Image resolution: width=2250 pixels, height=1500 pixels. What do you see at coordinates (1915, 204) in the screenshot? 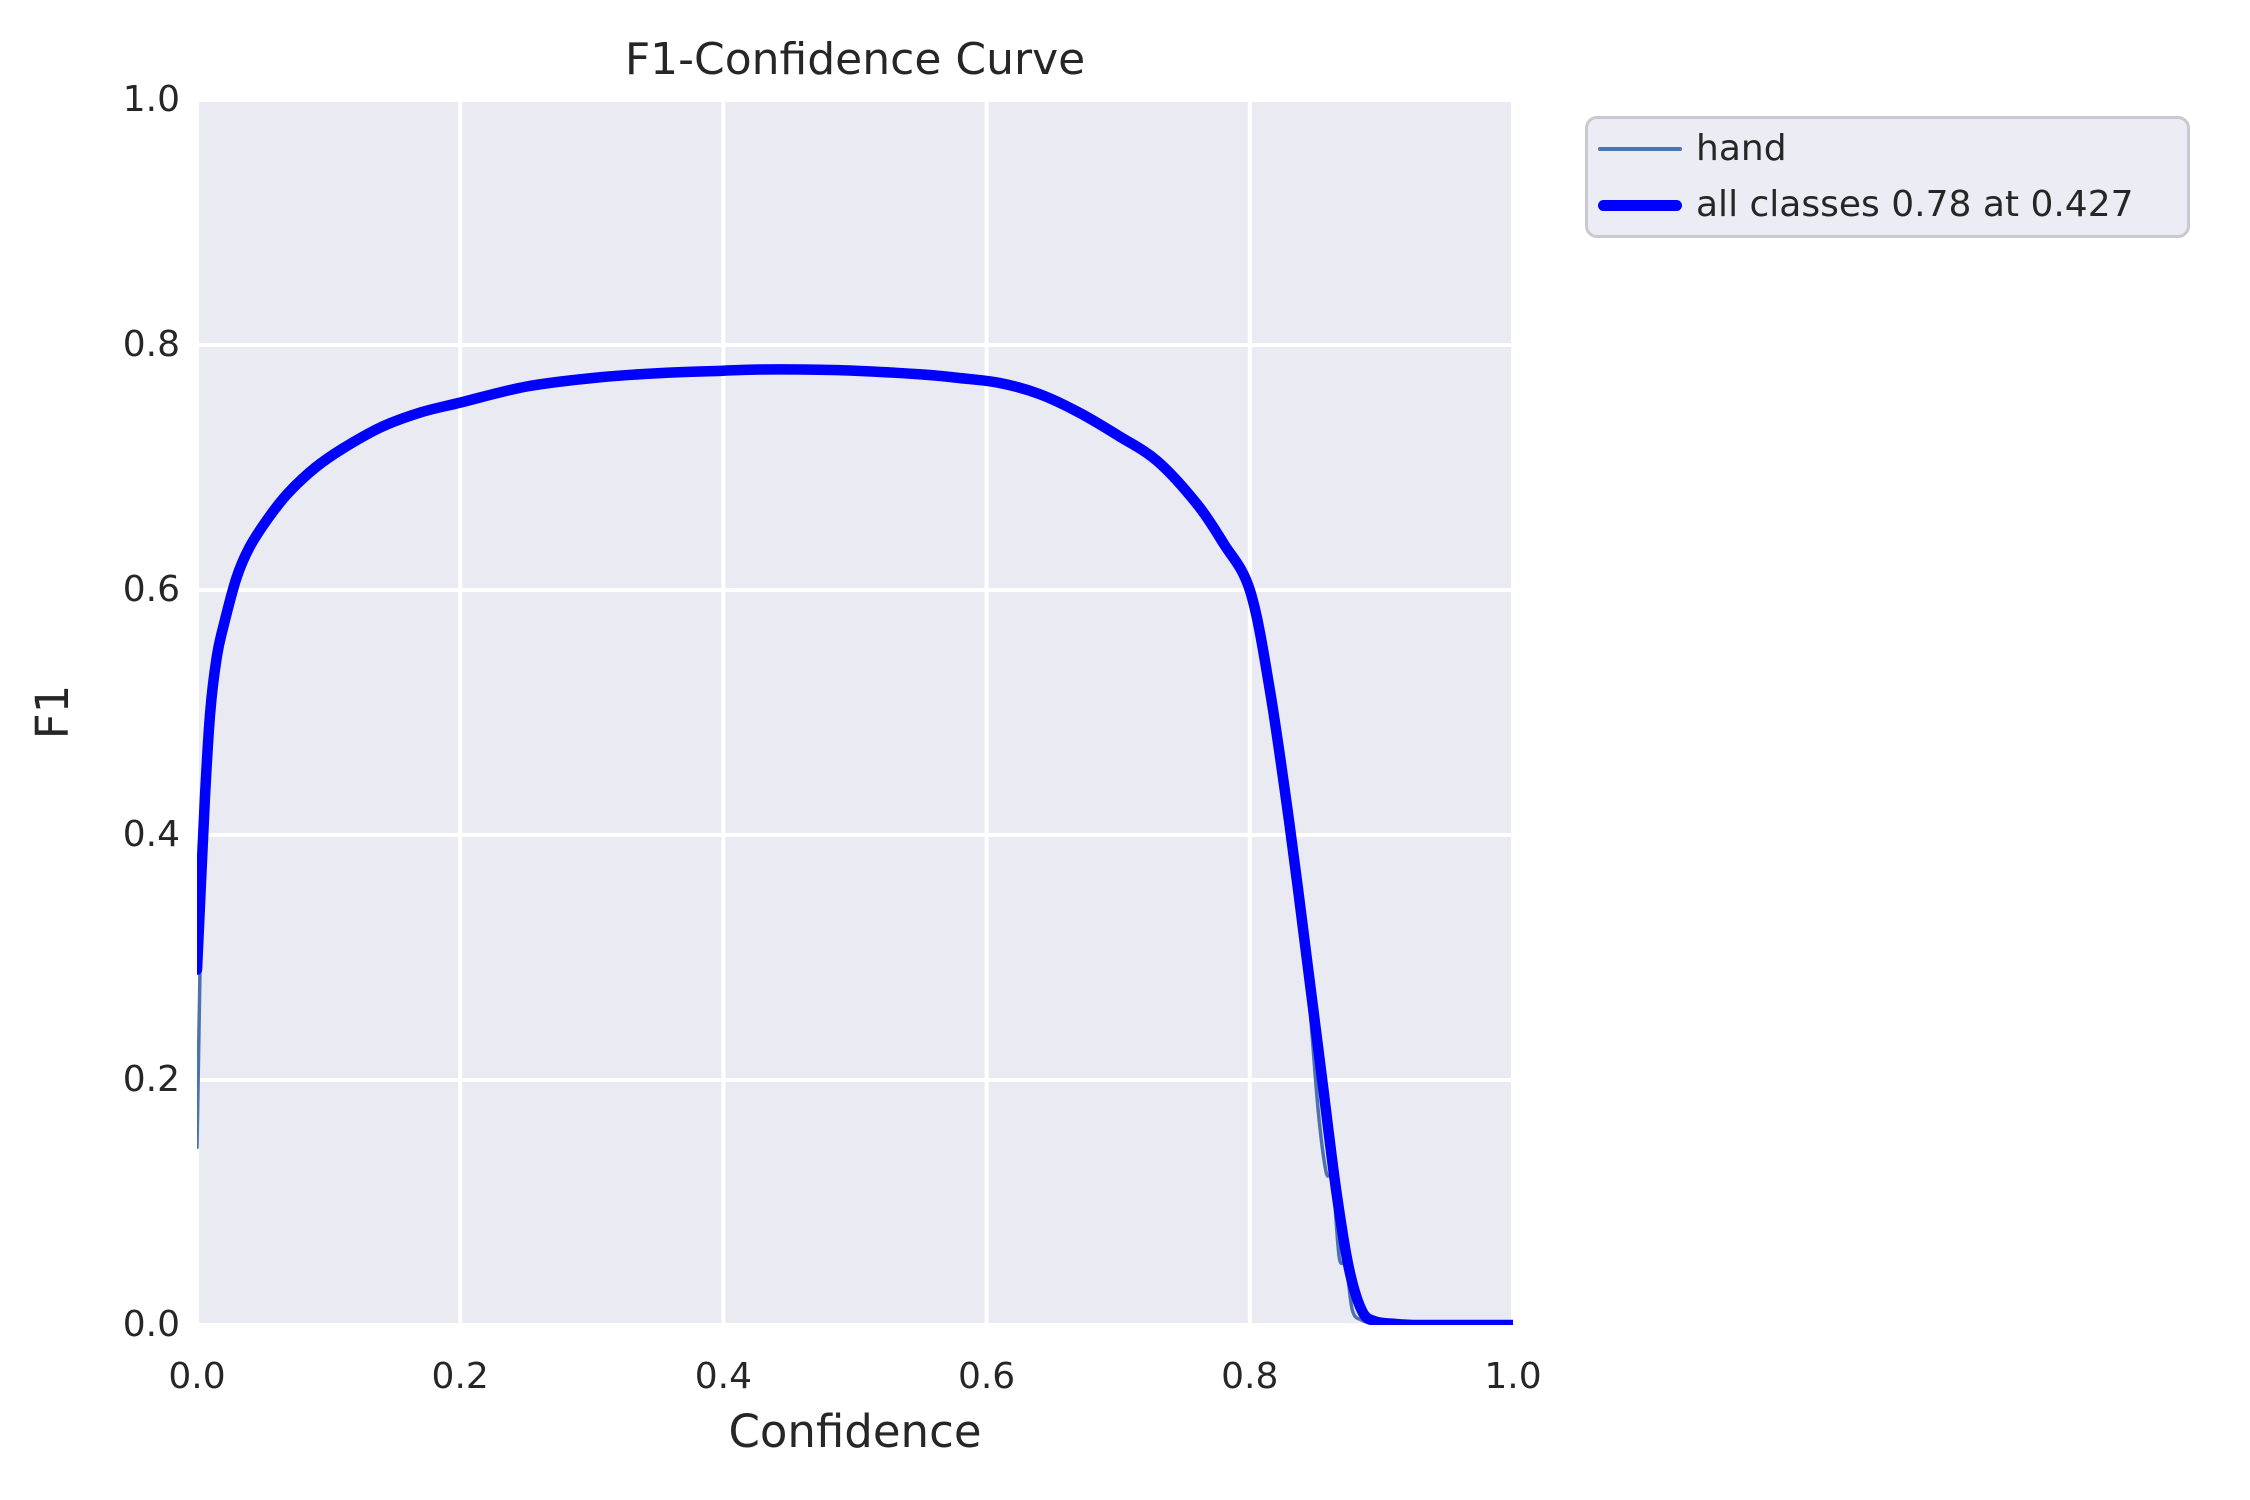
I see `legend-label-all-classes: all classes 0.78 at 0.427` at bounding box center [1915, 204].